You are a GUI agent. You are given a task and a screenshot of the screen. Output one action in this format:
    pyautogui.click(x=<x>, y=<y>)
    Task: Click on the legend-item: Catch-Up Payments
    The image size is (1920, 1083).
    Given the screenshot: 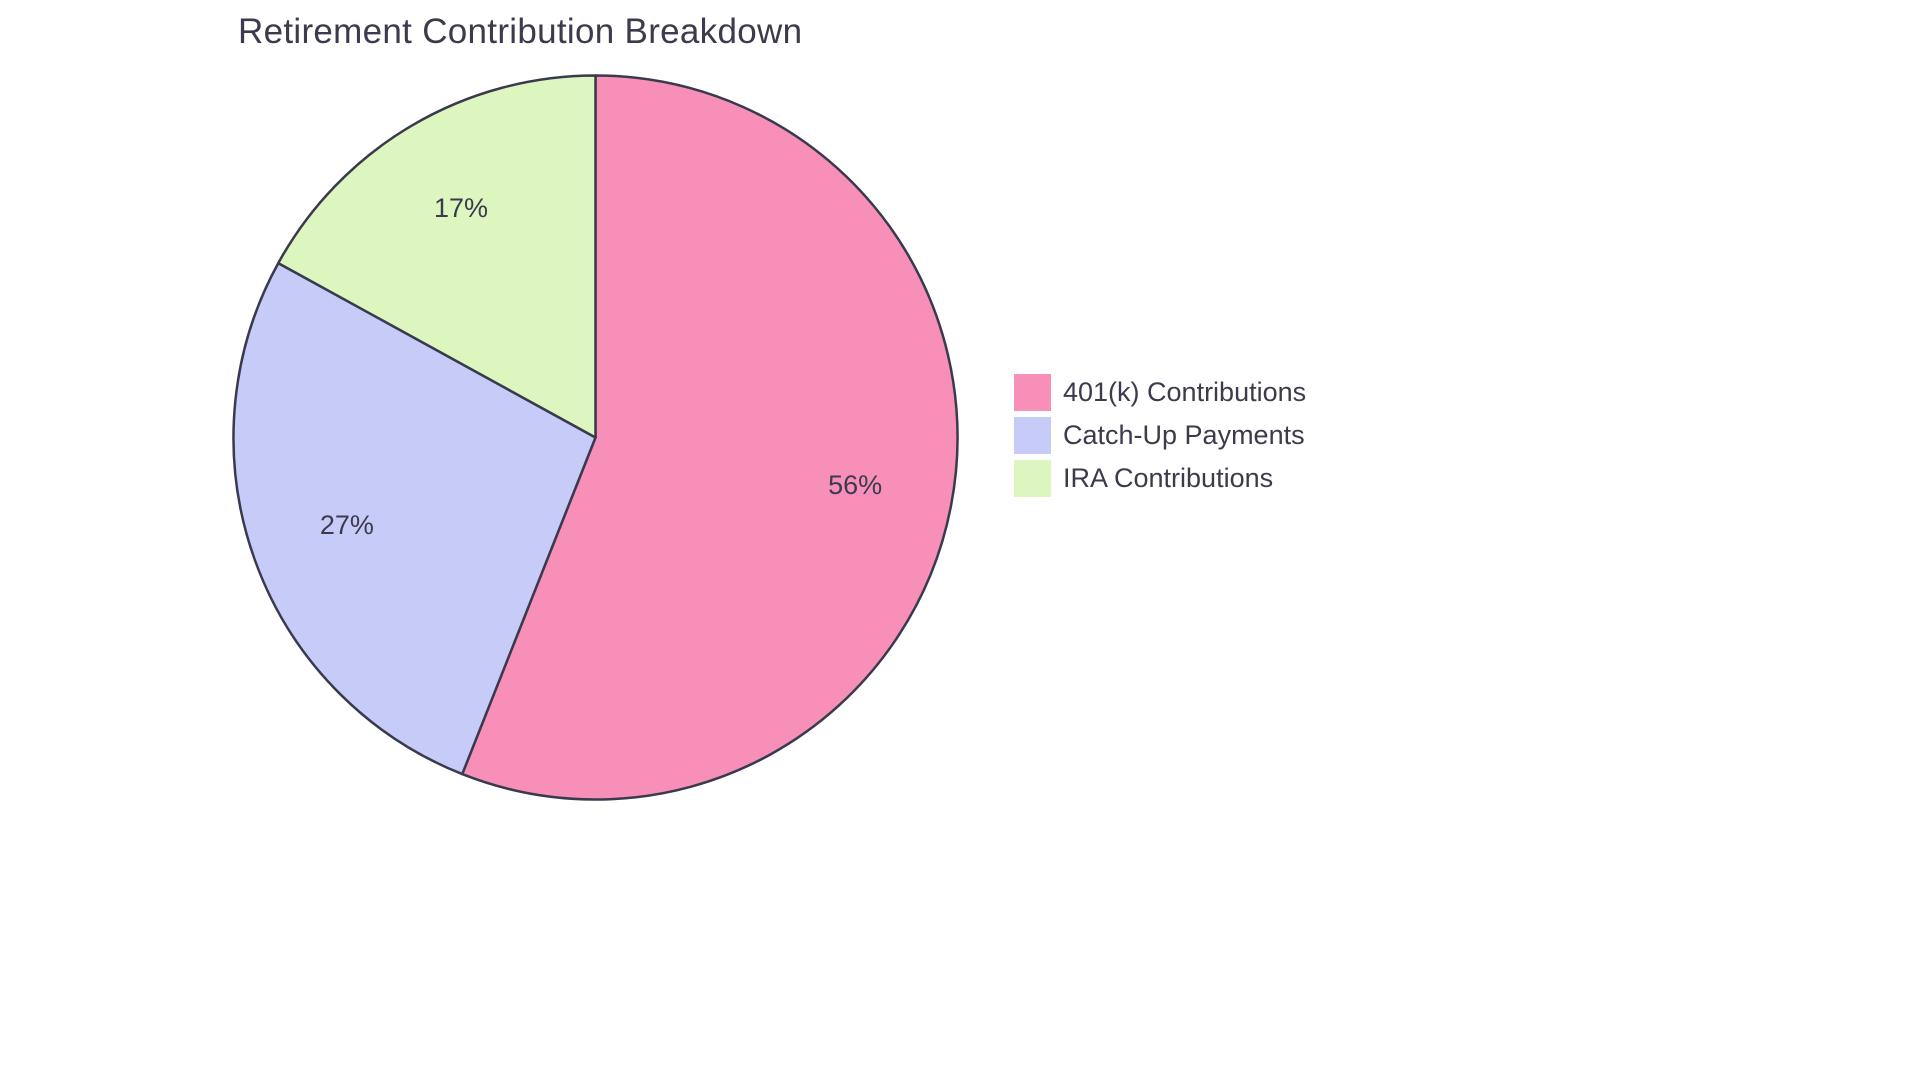 What is the action you would take?
    pyautogui.click(x=1160, y=435)
    